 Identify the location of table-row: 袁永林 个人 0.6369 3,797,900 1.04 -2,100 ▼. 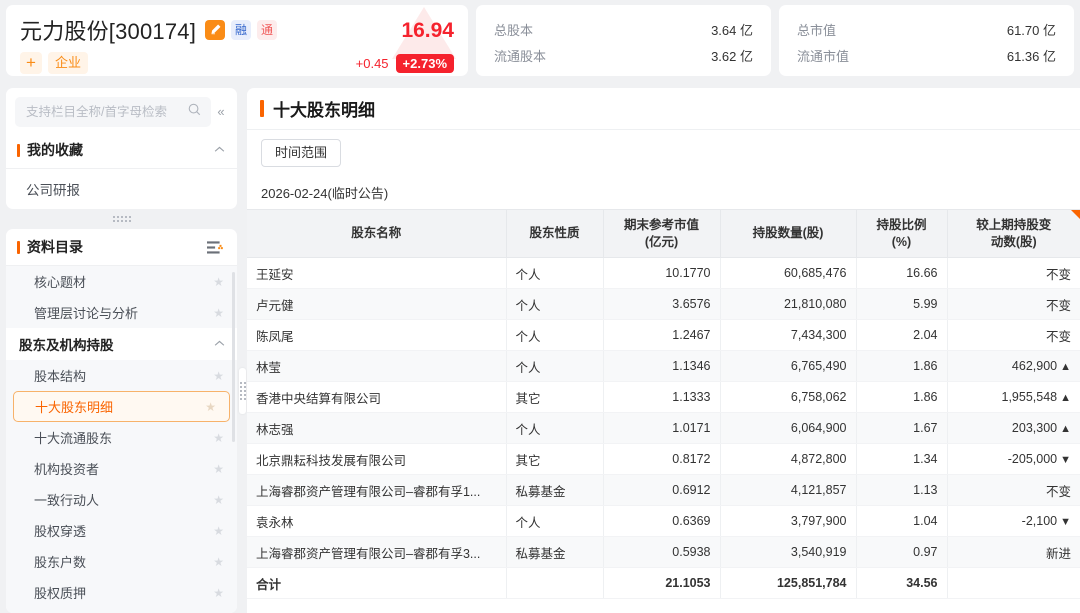
(663, 521).